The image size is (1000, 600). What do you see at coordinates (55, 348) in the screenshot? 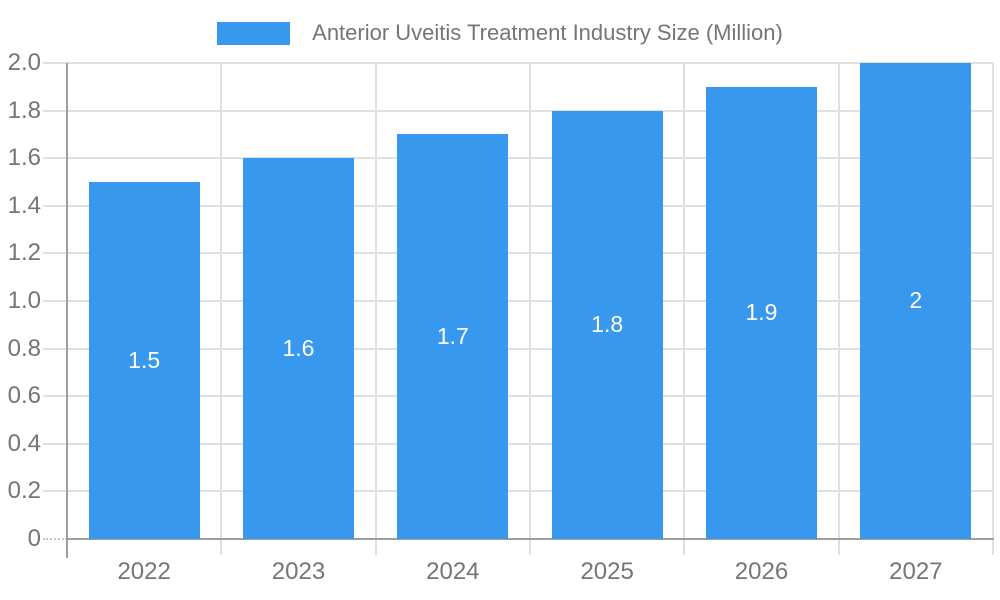
I see `y-tick-0.8` at bounding box center [55, 348].